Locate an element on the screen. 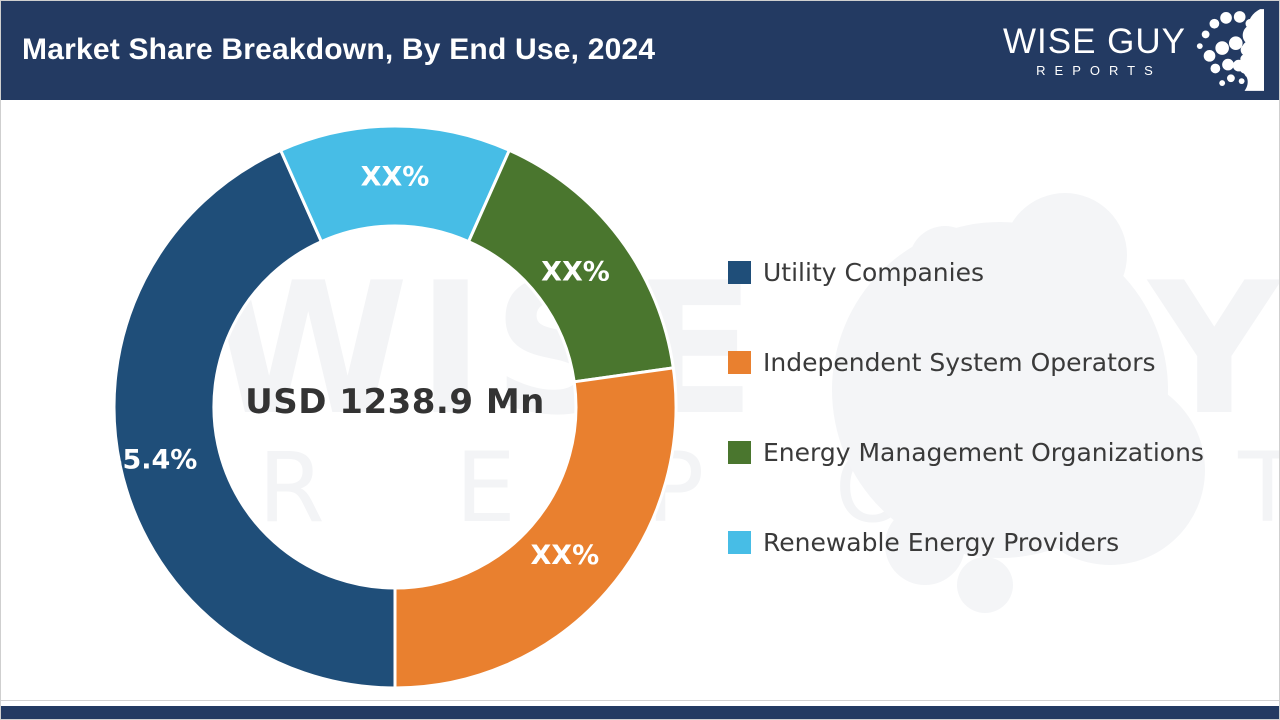 This screenshot has width=1280, height=720. brand-logo: WISE GUY REPORTS is located at coordinates (1141, 50).